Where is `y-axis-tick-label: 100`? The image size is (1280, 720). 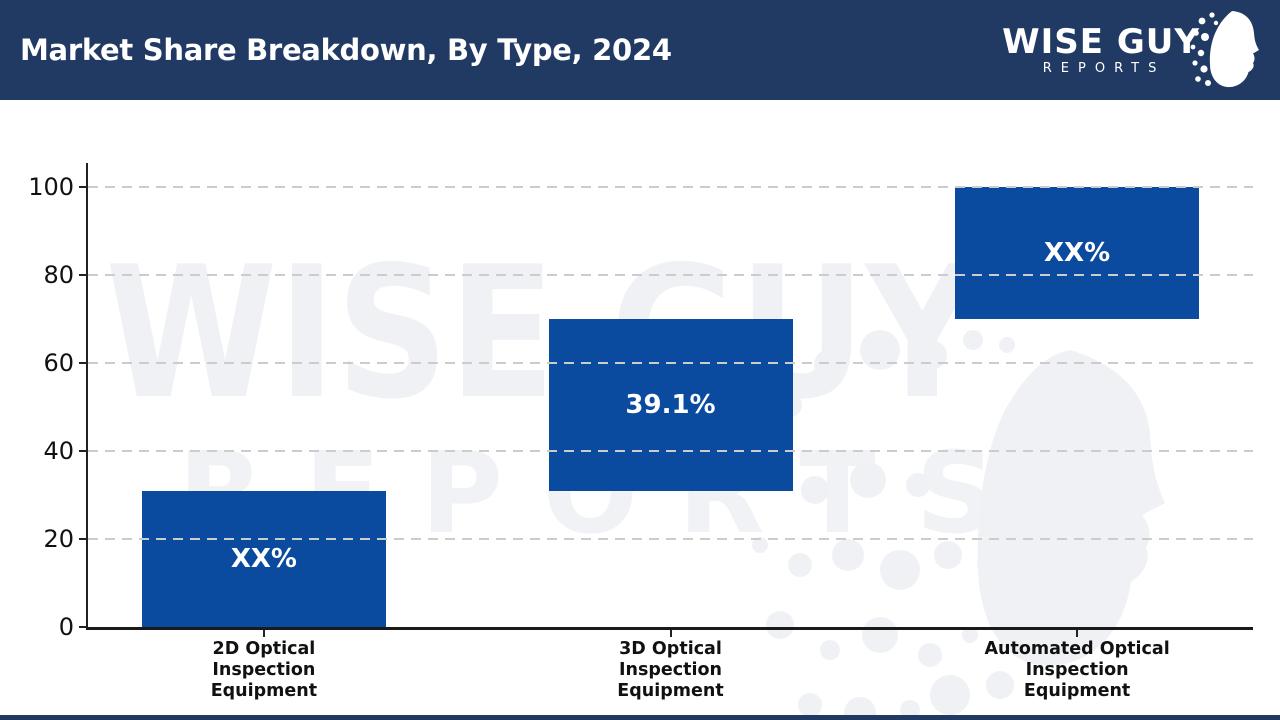 y-axis-tick-label: 100 is located at coordinates (51, 187).